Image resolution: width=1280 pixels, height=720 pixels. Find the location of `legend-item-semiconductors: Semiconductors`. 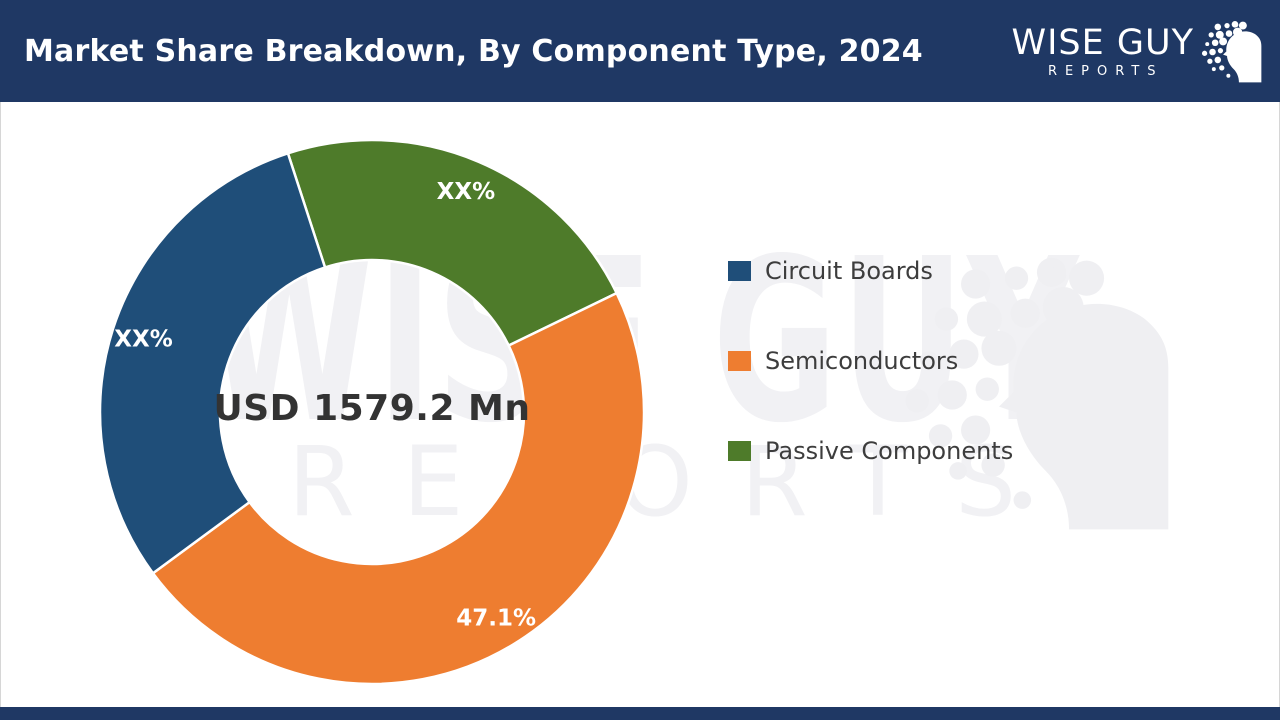

legend-item-semiconductors: Semiconductors is located at coordinates (870, 361).